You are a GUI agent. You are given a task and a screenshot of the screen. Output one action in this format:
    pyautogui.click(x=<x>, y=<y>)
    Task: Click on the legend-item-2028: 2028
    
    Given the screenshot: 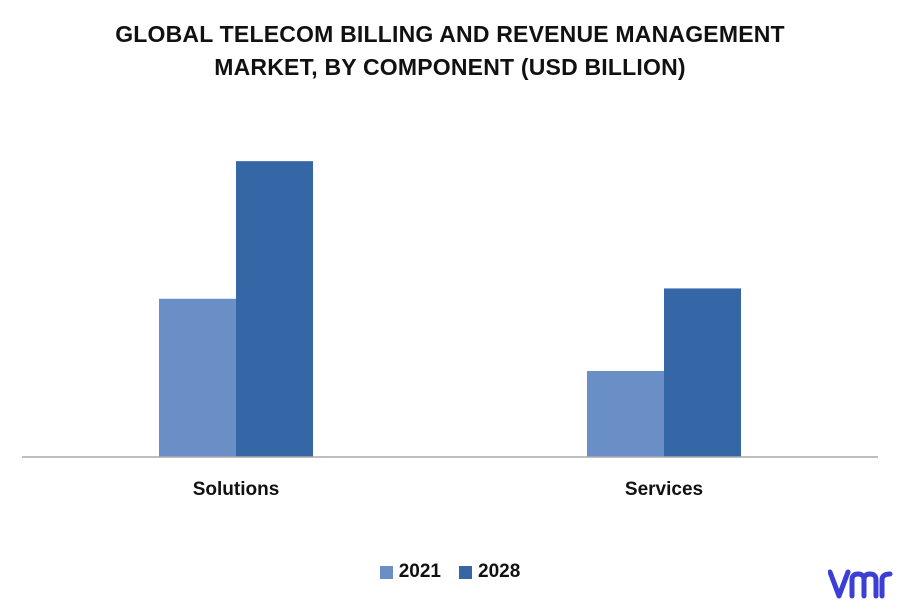 What is the action you would take?
    pyautogui.click(x=489, y=572)
    